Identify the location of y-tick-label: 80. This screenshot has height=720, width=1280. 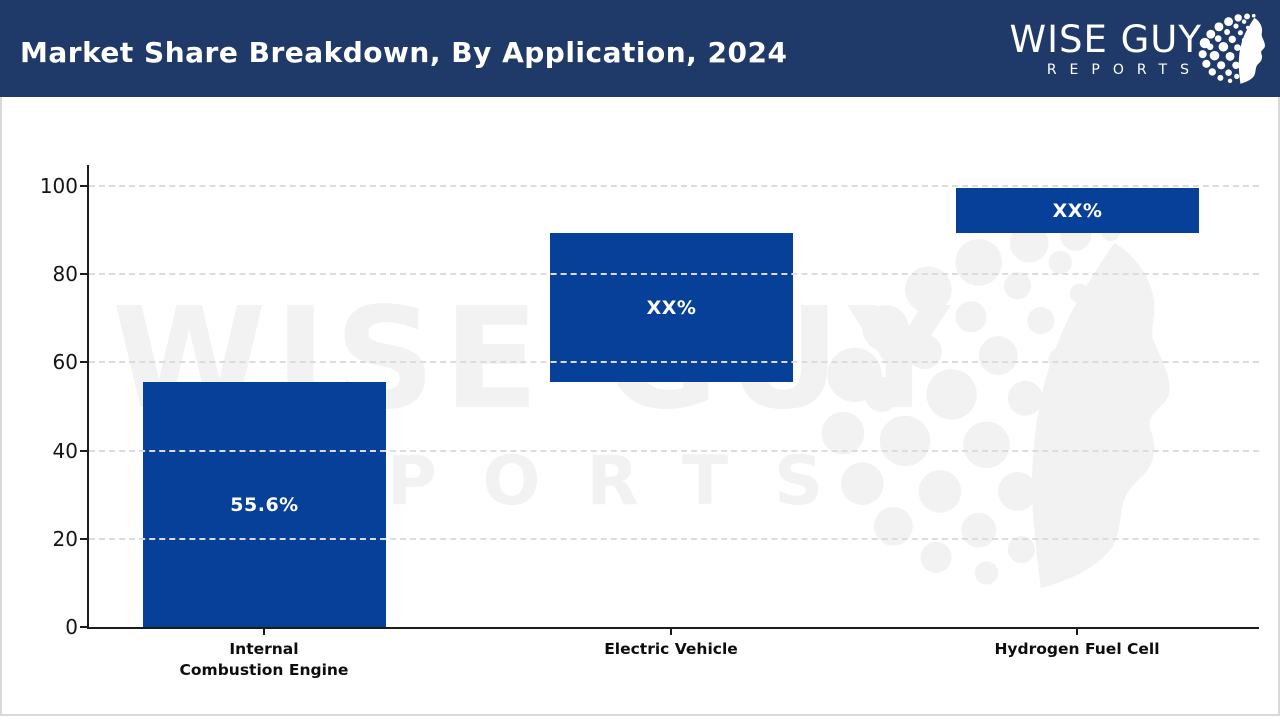
(65, 274).